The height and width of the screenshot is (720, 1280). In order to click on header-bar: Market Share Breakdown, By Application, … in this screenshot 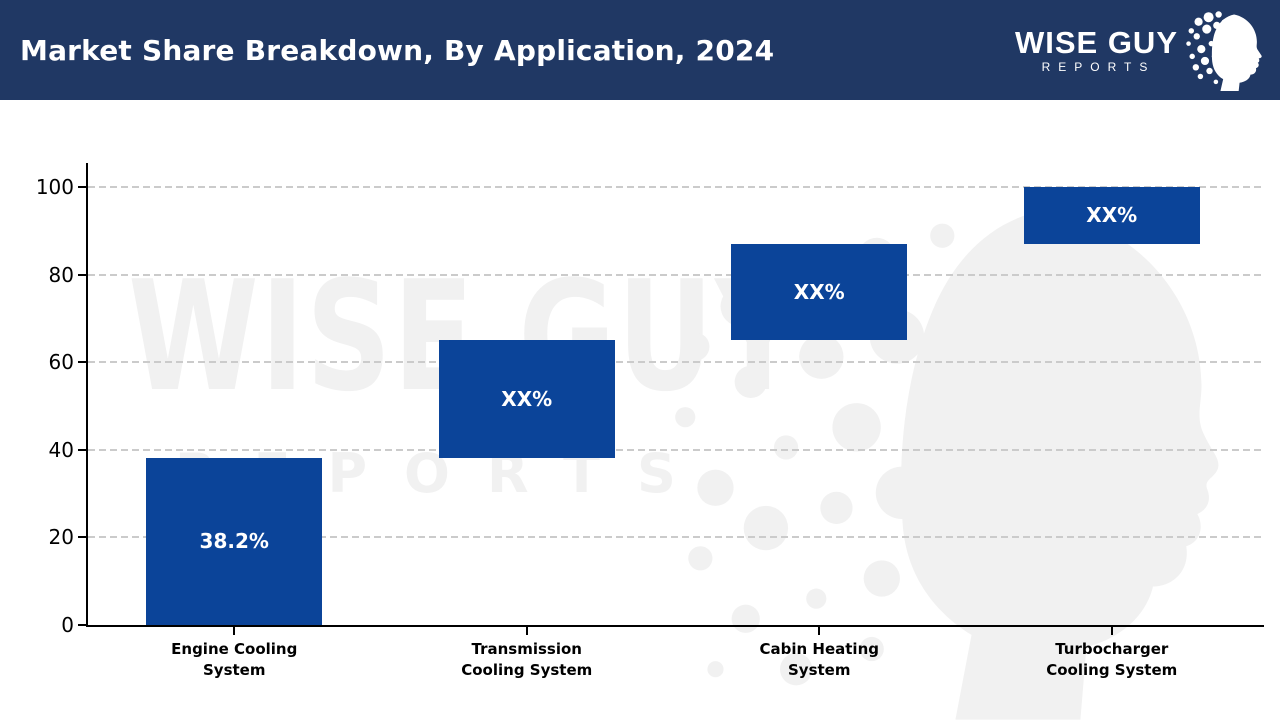, I will do `click(640, 50)`.